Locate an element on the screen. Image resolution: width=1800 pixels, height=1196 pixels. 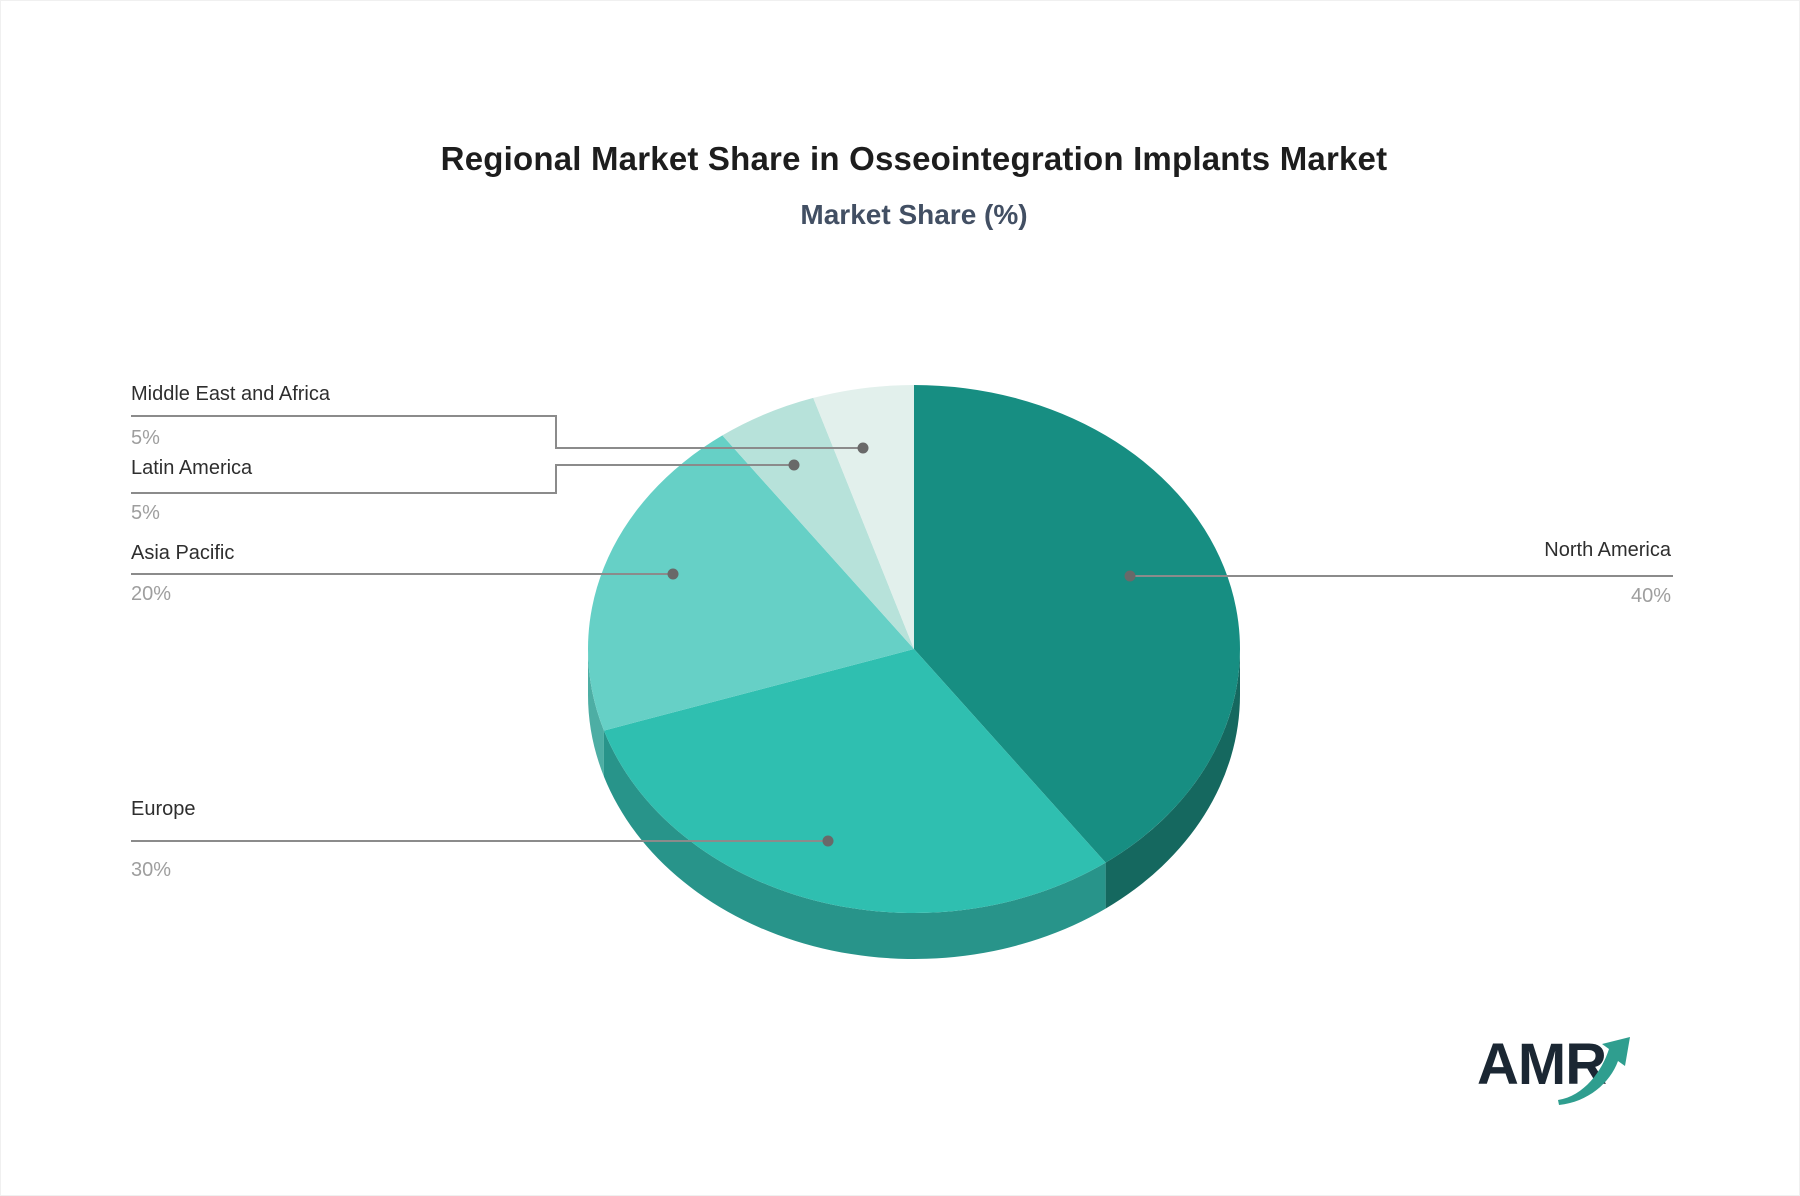
amr-logo: AMR is located at coordinates (1587, 1075).